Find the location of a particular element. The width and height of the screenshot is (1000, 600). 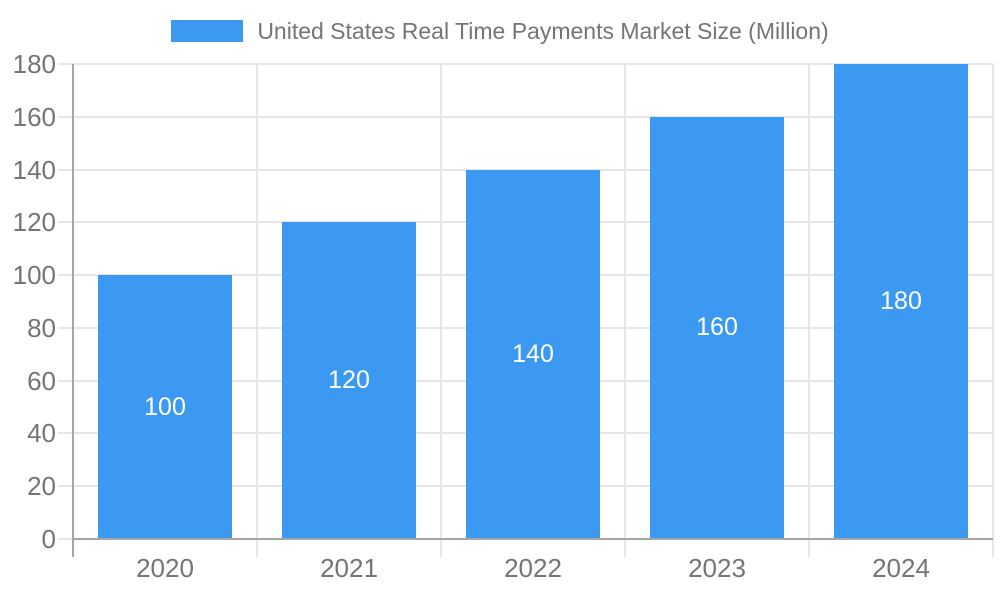

y-axis-line is located at coordinates (73, 310).